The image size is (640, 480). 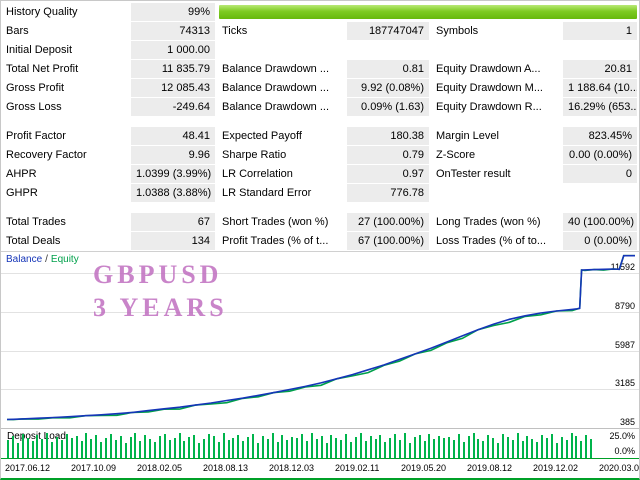 I want to click on stat-value: 1.0388 (3.88%), so click(x=173, y=193).